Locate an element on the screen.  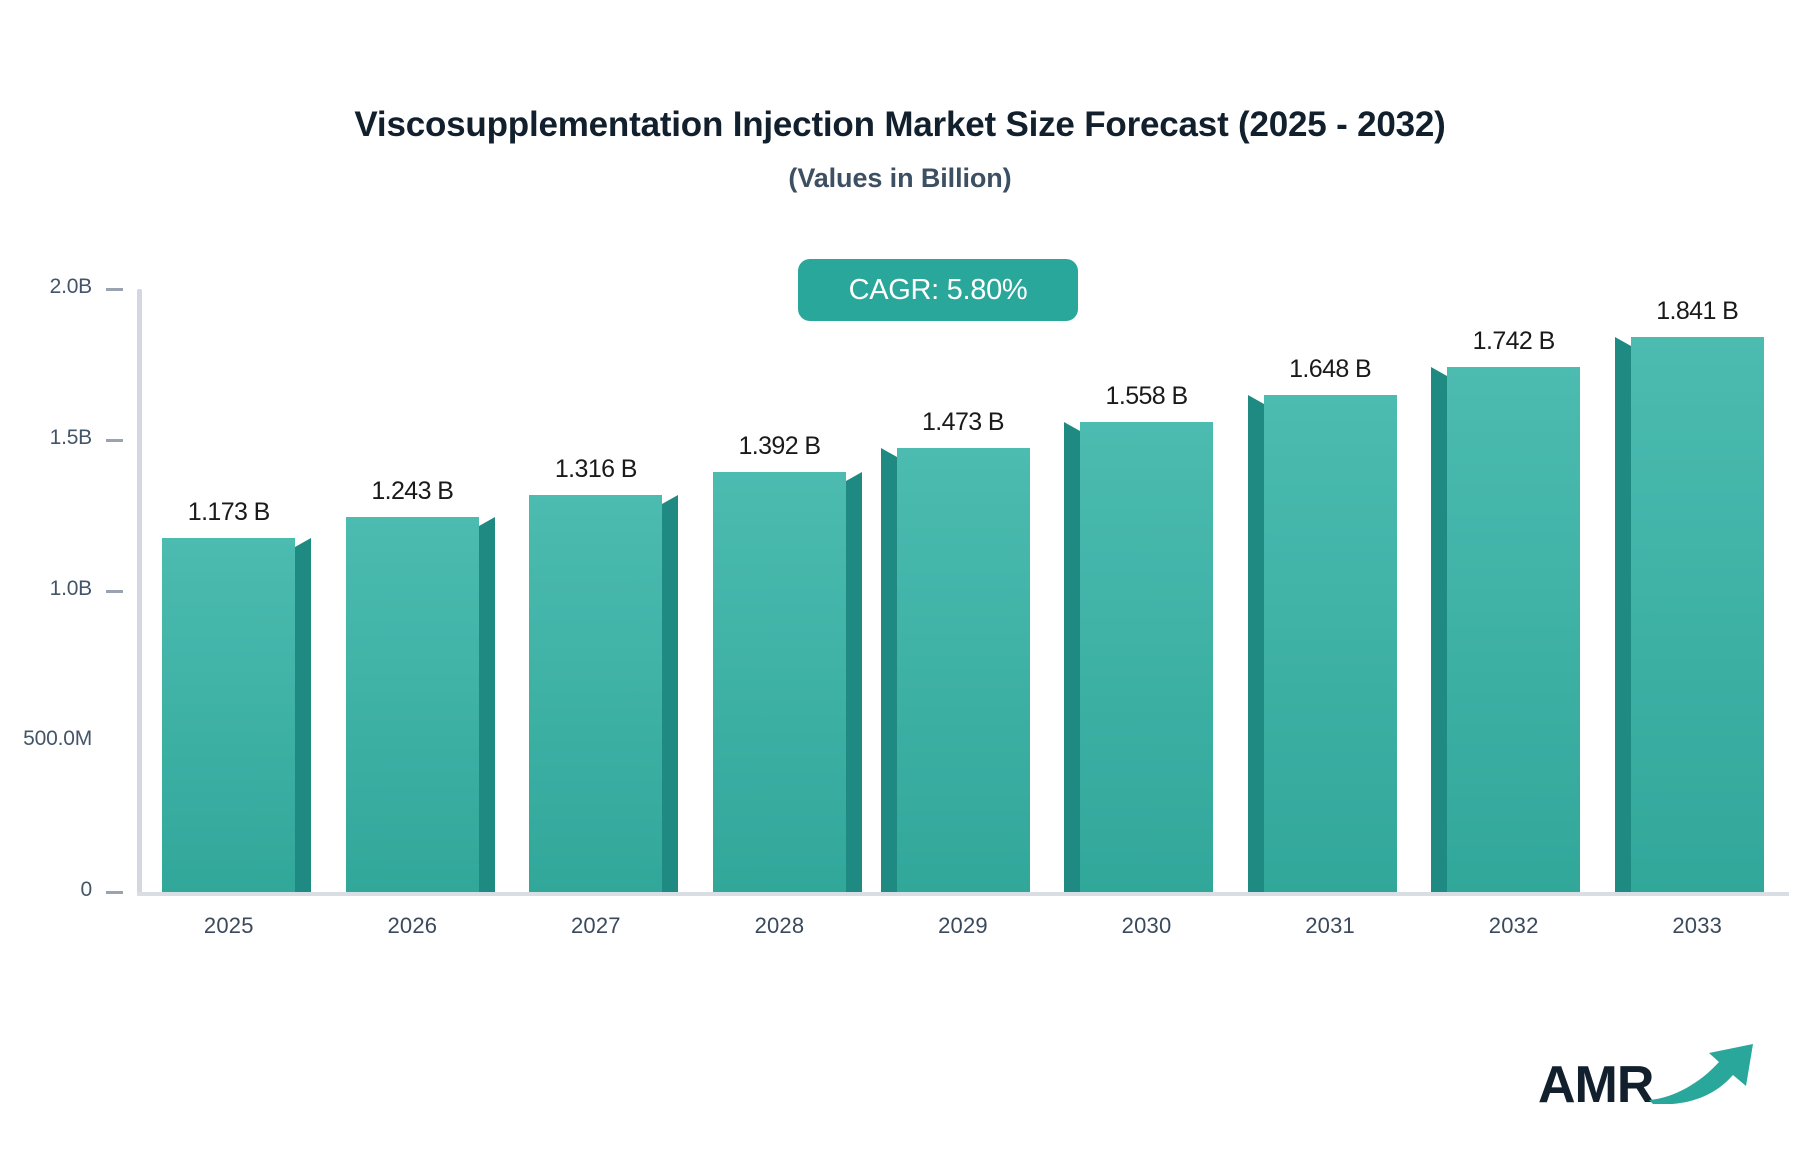
y-axis-line is located at coordinates (139, 591).